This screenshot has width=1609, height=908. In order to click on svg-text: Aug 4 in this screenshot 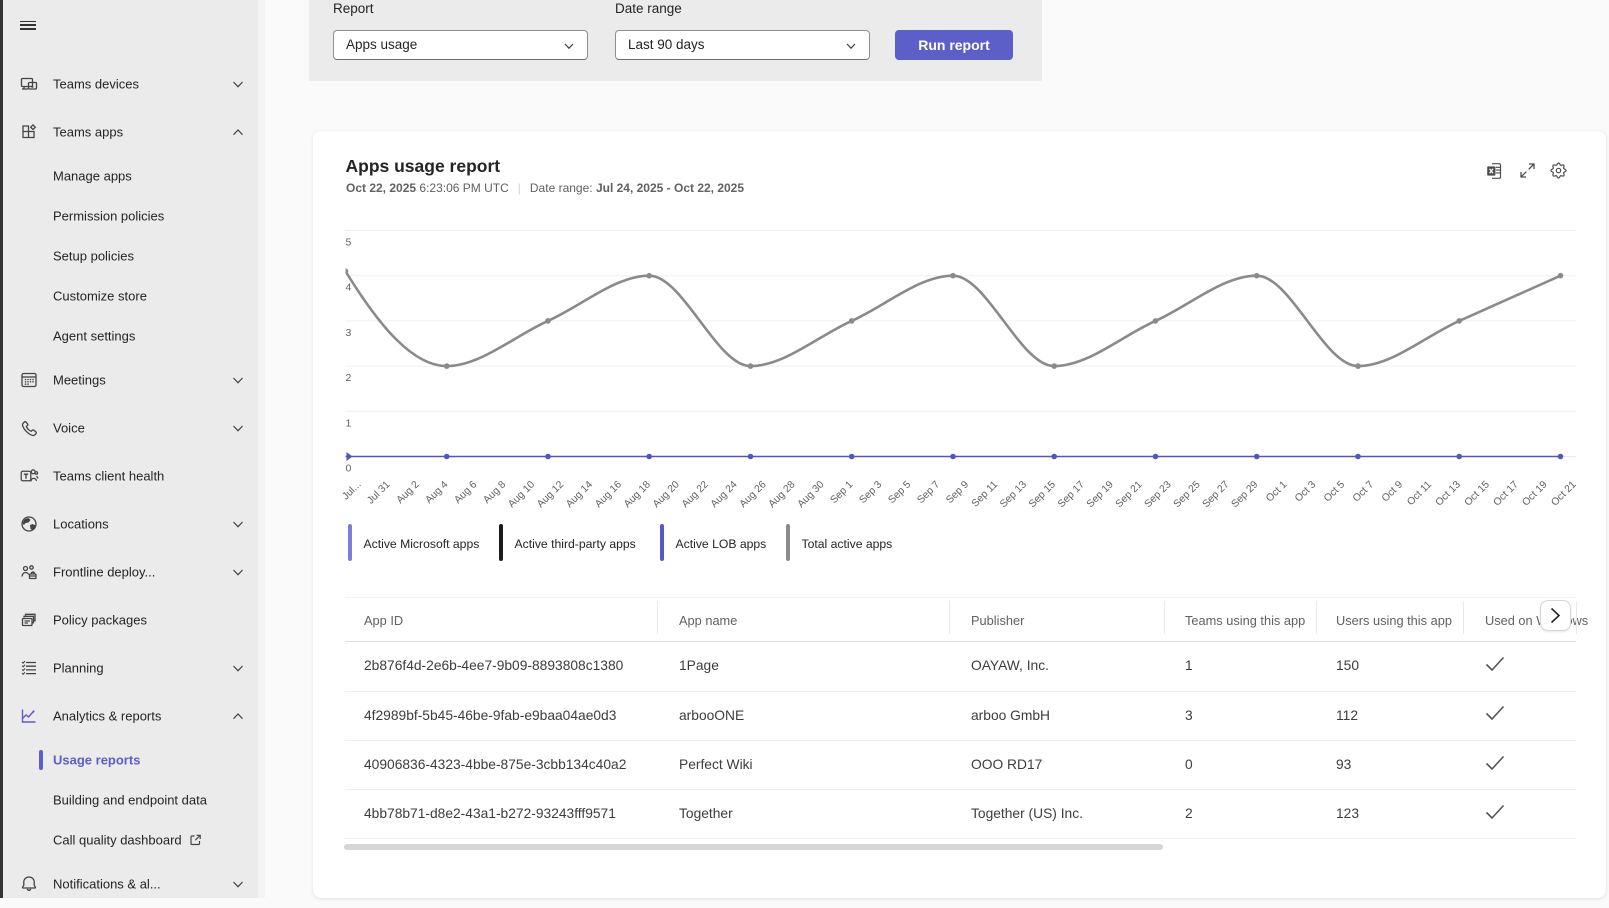, I will do `click(436, 492)`.